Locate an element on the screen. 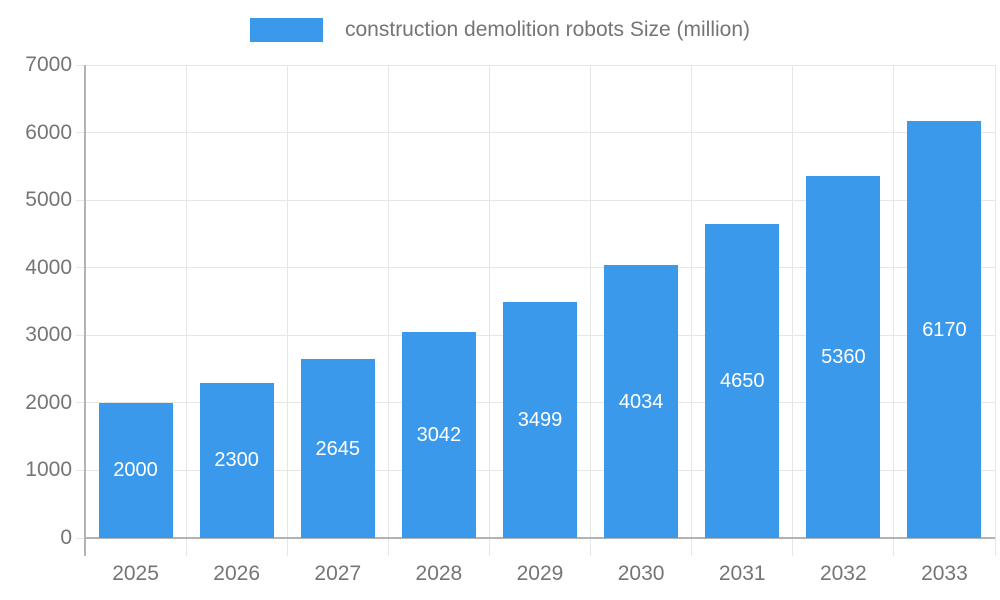  y-axis-label: 0 is located at coordinates (66, 537).